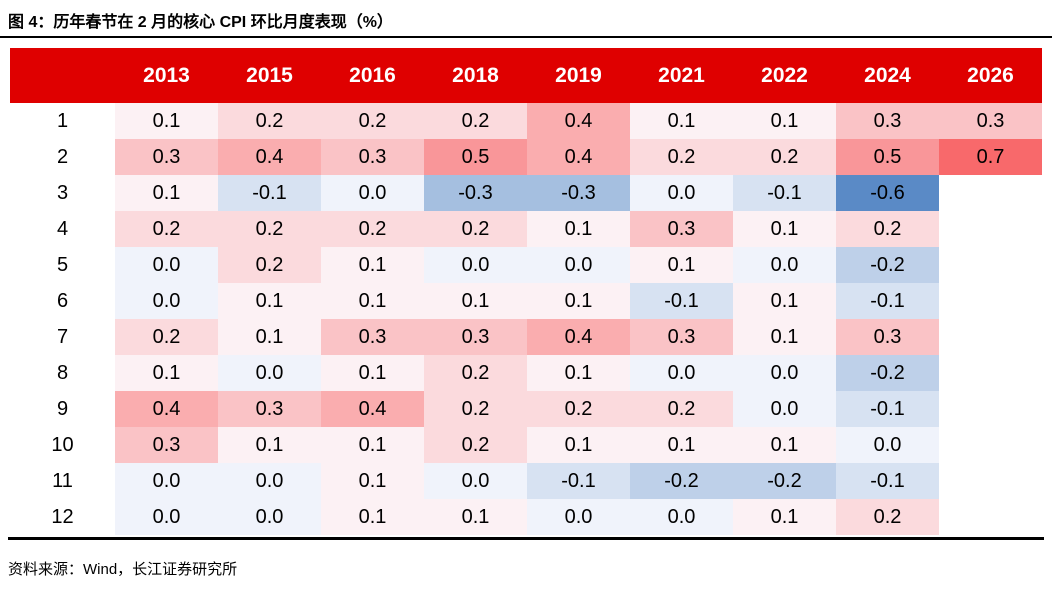 Image resolution: width=1052 pixels, height=596 pixels. What do you see at coordinates (62, 481) in the screenshot?
I see `month-label: 11` at bounding box center [62, 481].